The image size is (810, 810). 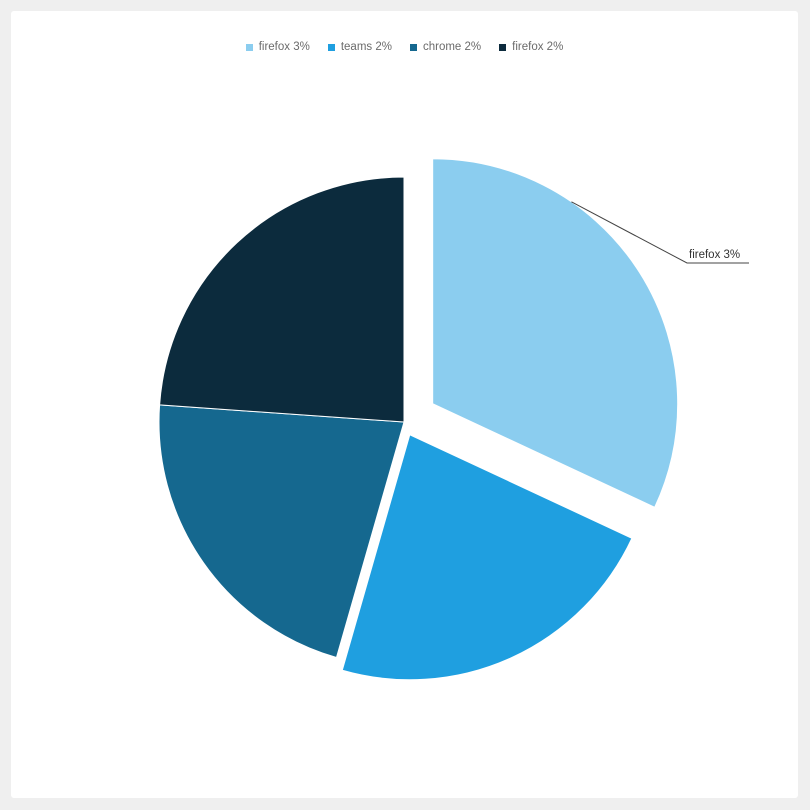 What do you see at coordinates (366, 47) in the screenshot?
I see `legend-item-label: teams 2%` at bounding box center [366, 47].